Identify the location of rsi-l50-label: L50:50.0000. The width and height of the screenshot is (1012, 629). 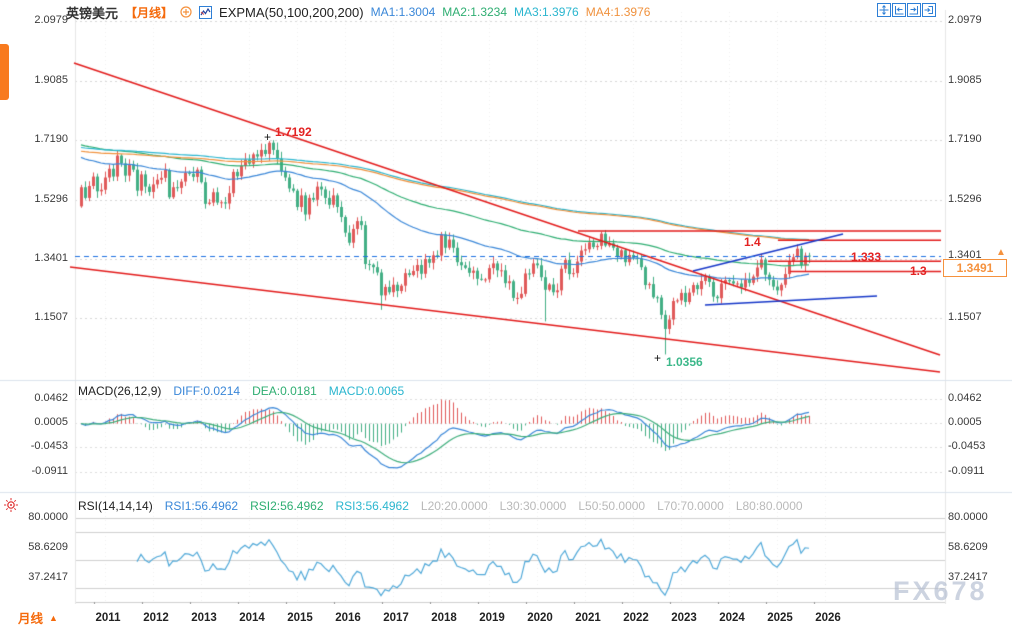
(612, 506).